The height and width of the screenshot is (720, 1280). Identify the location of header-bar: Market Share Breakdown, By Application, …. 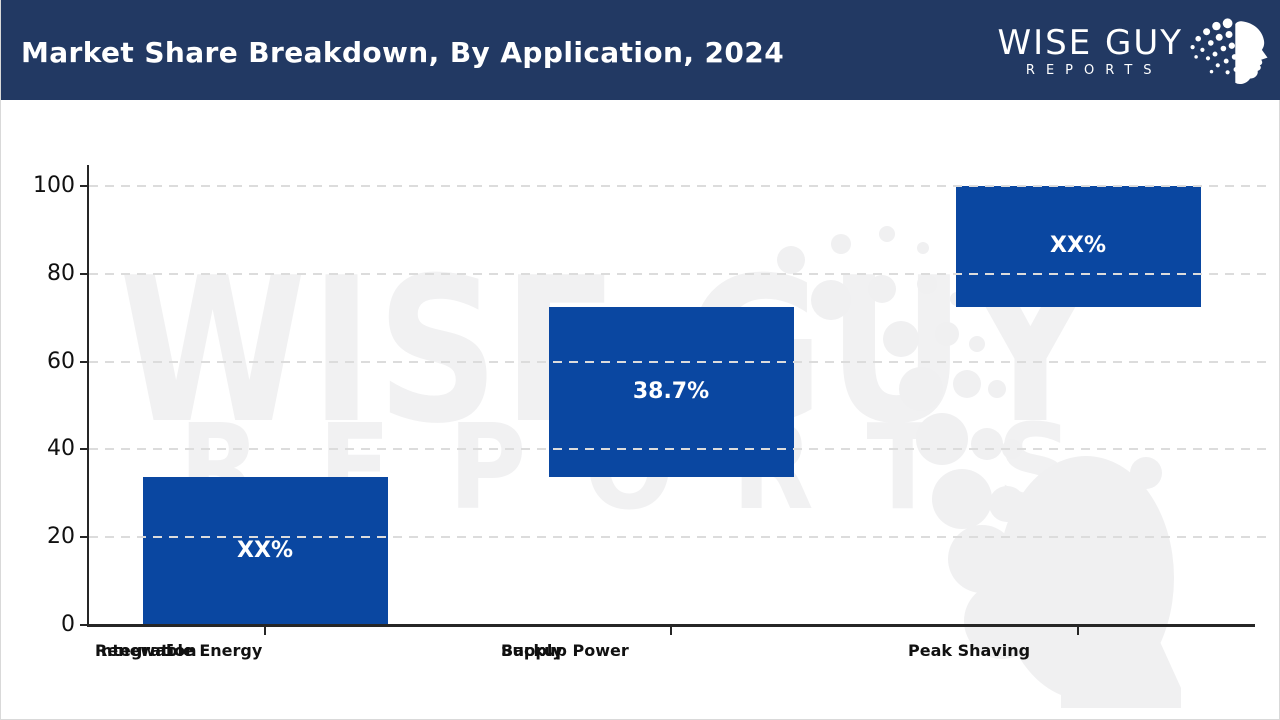
(640, 50).